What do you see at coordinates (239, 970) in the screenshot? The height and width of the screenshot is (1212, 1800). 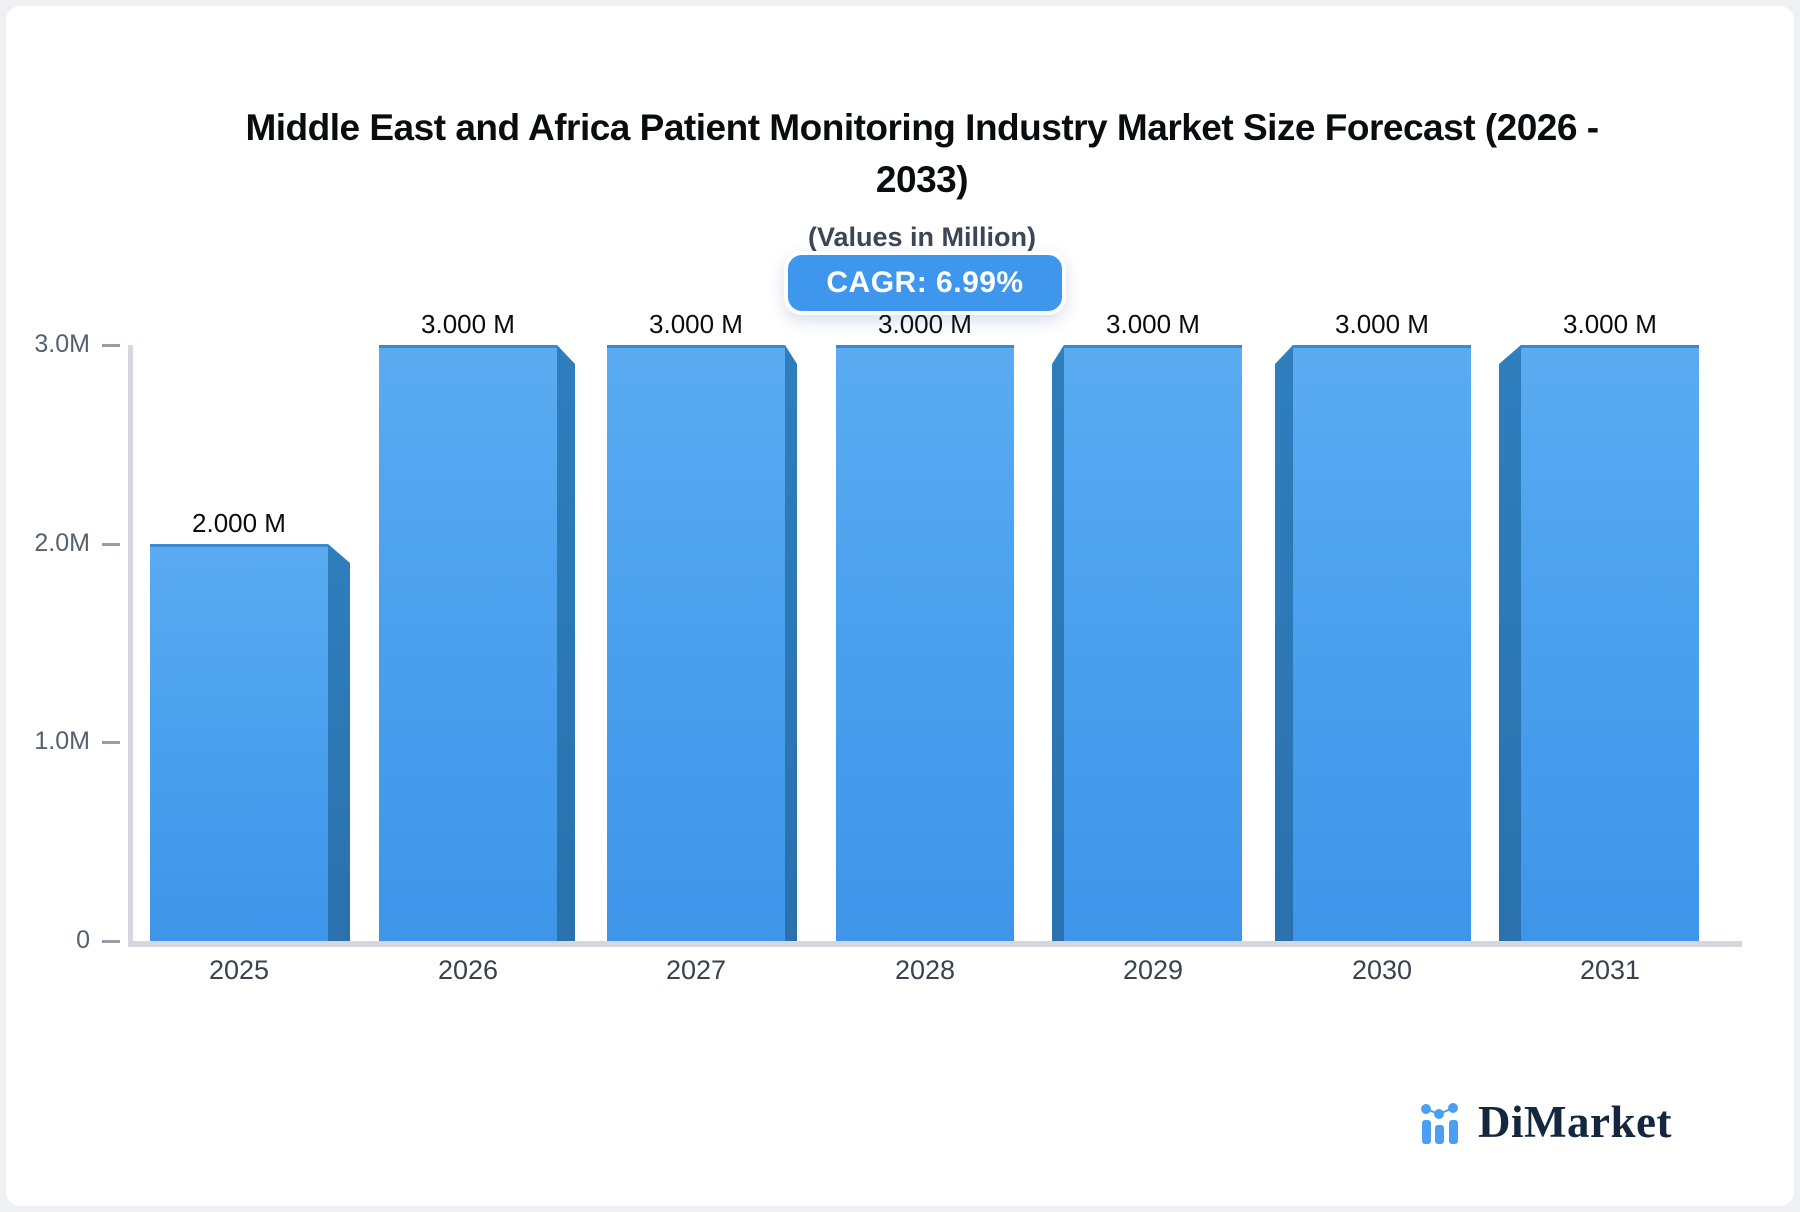 I see `x-axis-label-2025: 2025` at bounding box center [239, 970].